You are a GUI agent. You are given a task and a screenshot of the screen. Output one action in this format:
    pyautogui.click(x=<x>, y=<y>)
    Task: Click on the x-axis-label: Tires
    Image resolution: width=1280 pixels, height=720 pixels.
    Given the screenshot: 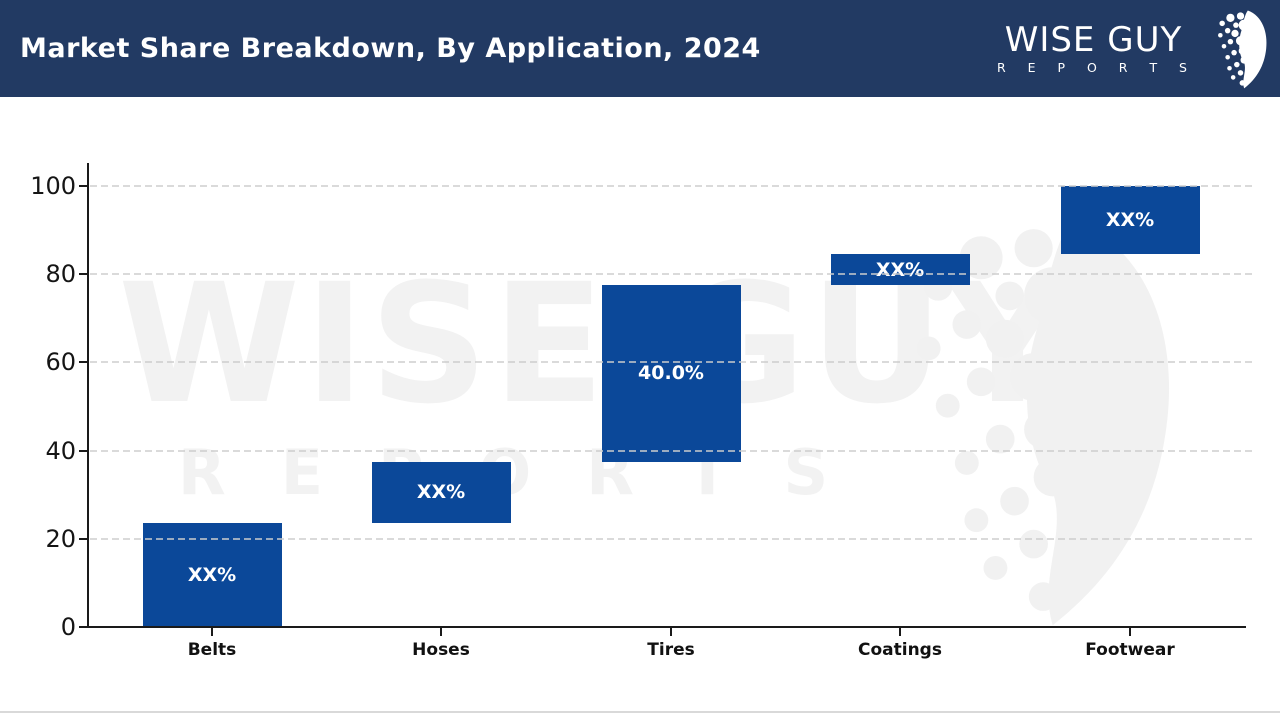 What is the action you would take?
    pyautogui.click(x=671, y=650)
    